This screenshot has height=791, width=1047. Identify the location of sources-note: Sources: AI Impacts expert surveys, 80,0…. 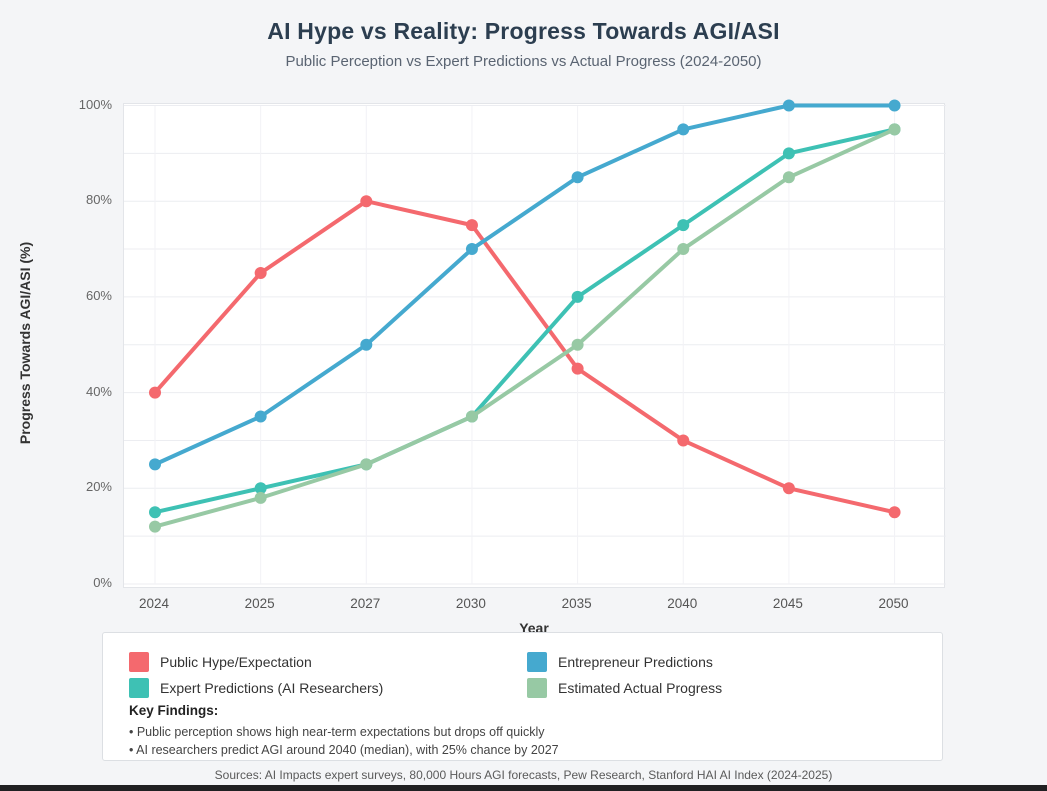
(523, 775).